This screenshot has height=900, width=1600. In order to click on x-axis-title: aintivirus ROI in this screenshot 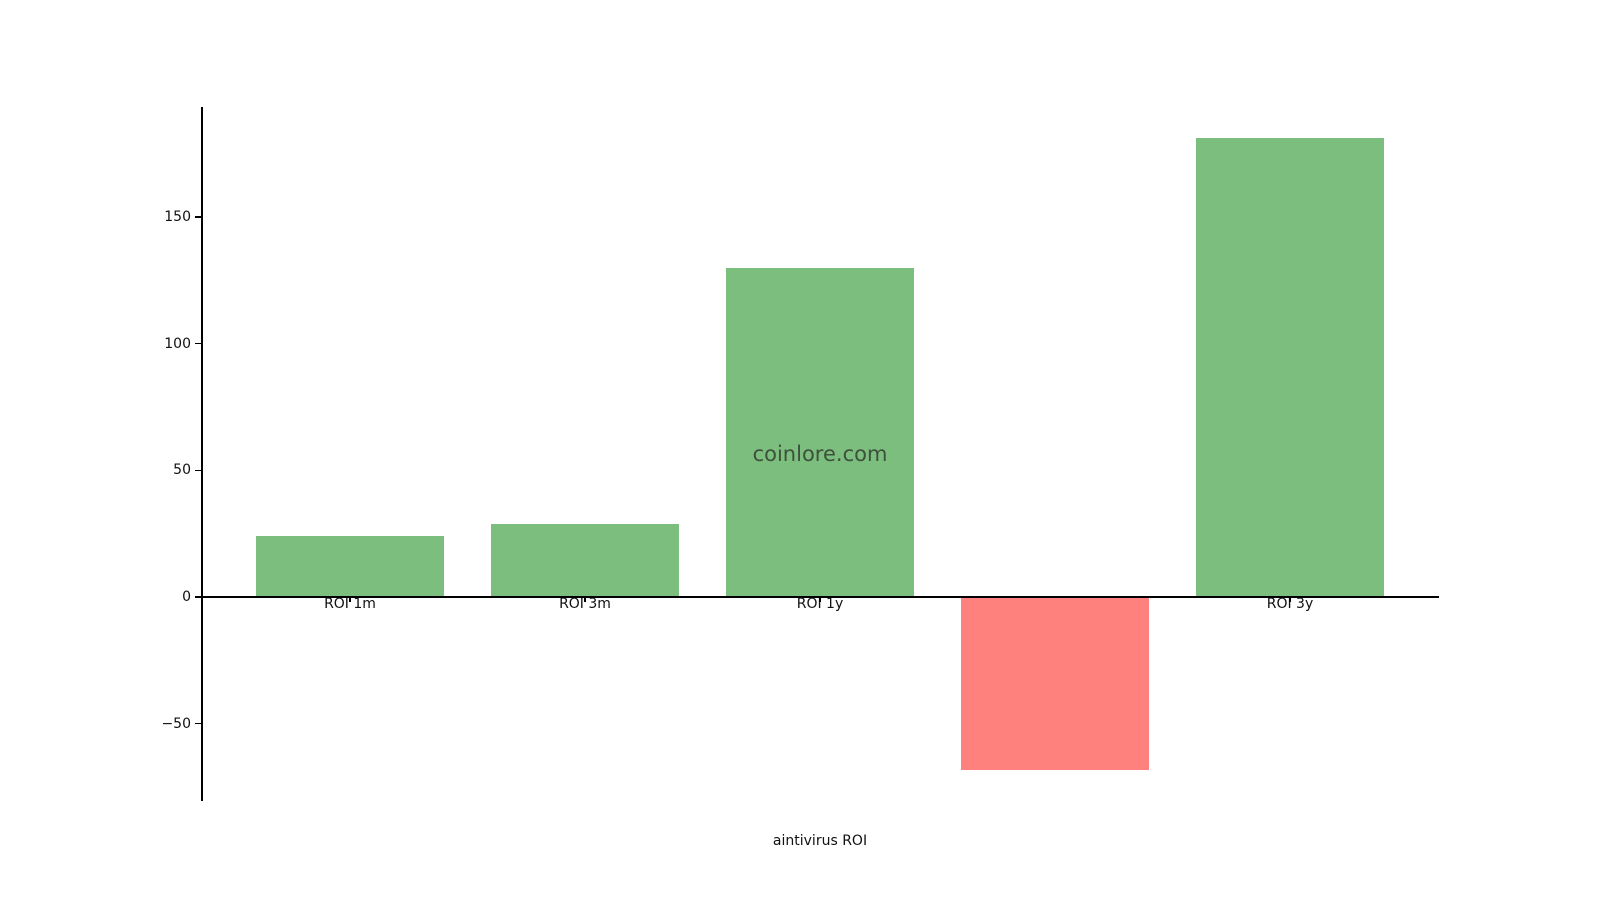, I will do `click(820, 841)`.